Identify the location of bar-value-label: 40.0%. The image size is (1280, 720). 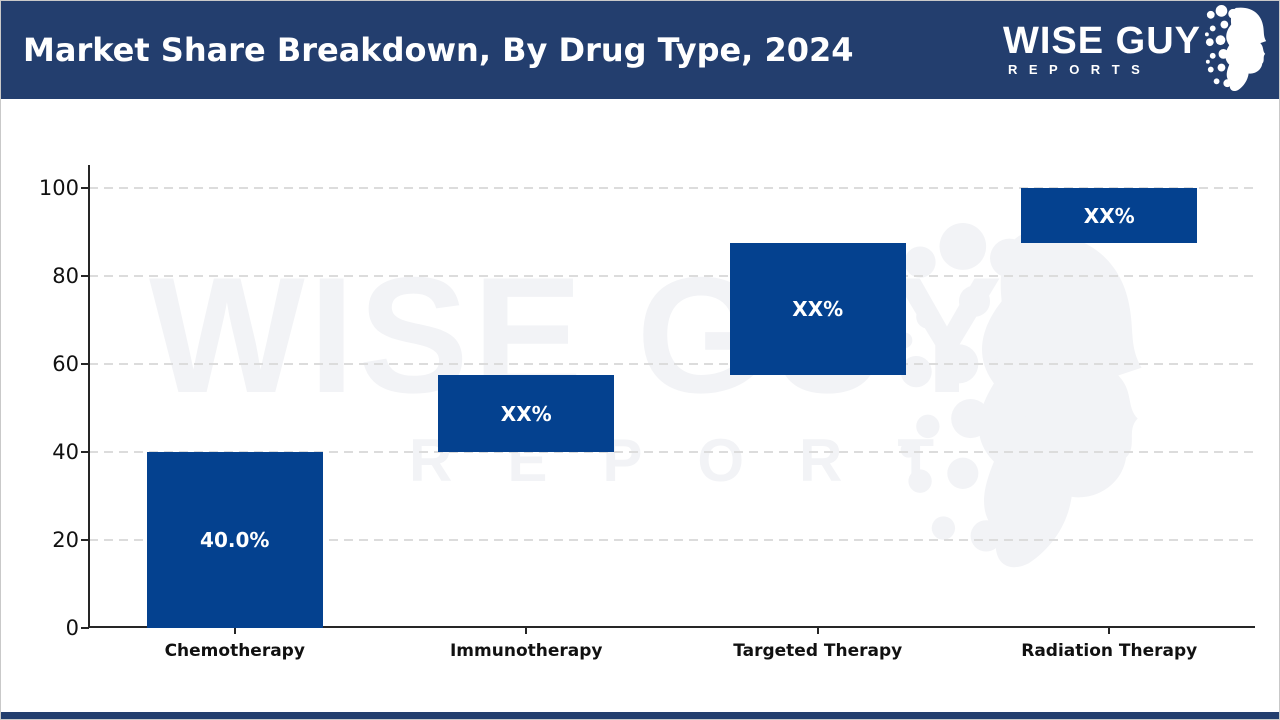
(235, 540).